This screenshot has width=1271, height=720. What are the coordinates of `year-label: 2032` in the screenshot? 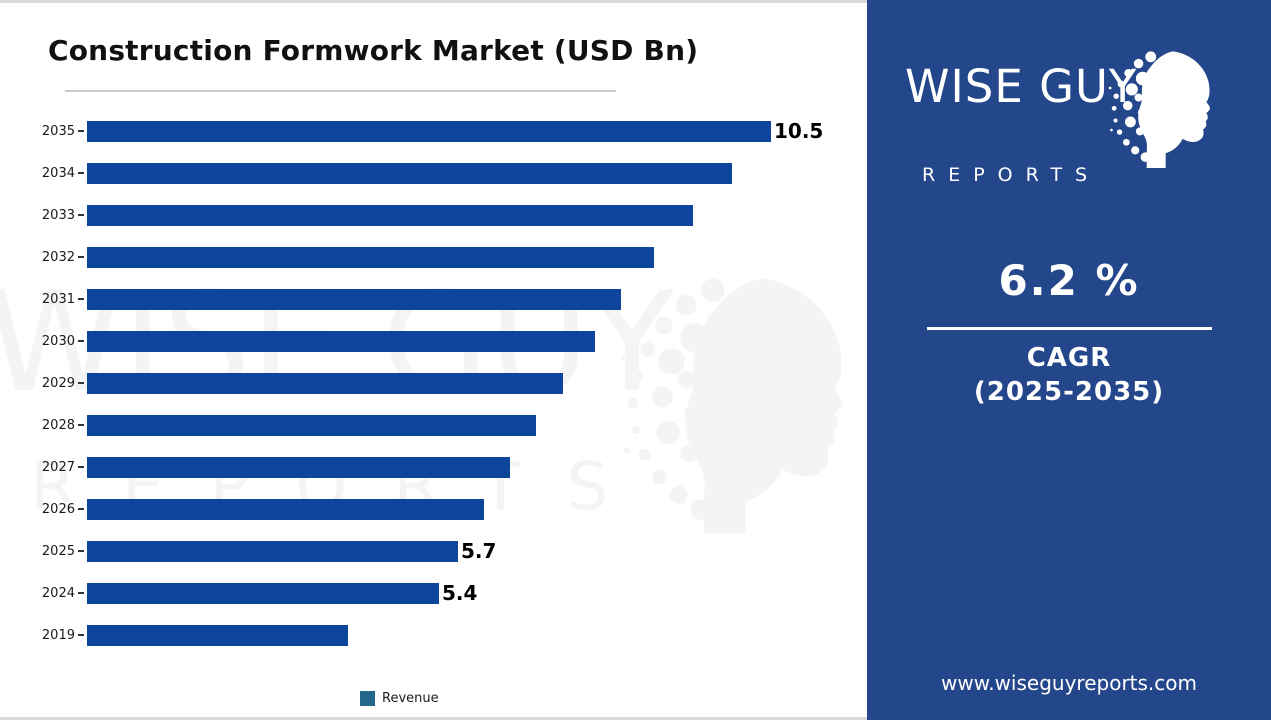 It's located at (58, 257).